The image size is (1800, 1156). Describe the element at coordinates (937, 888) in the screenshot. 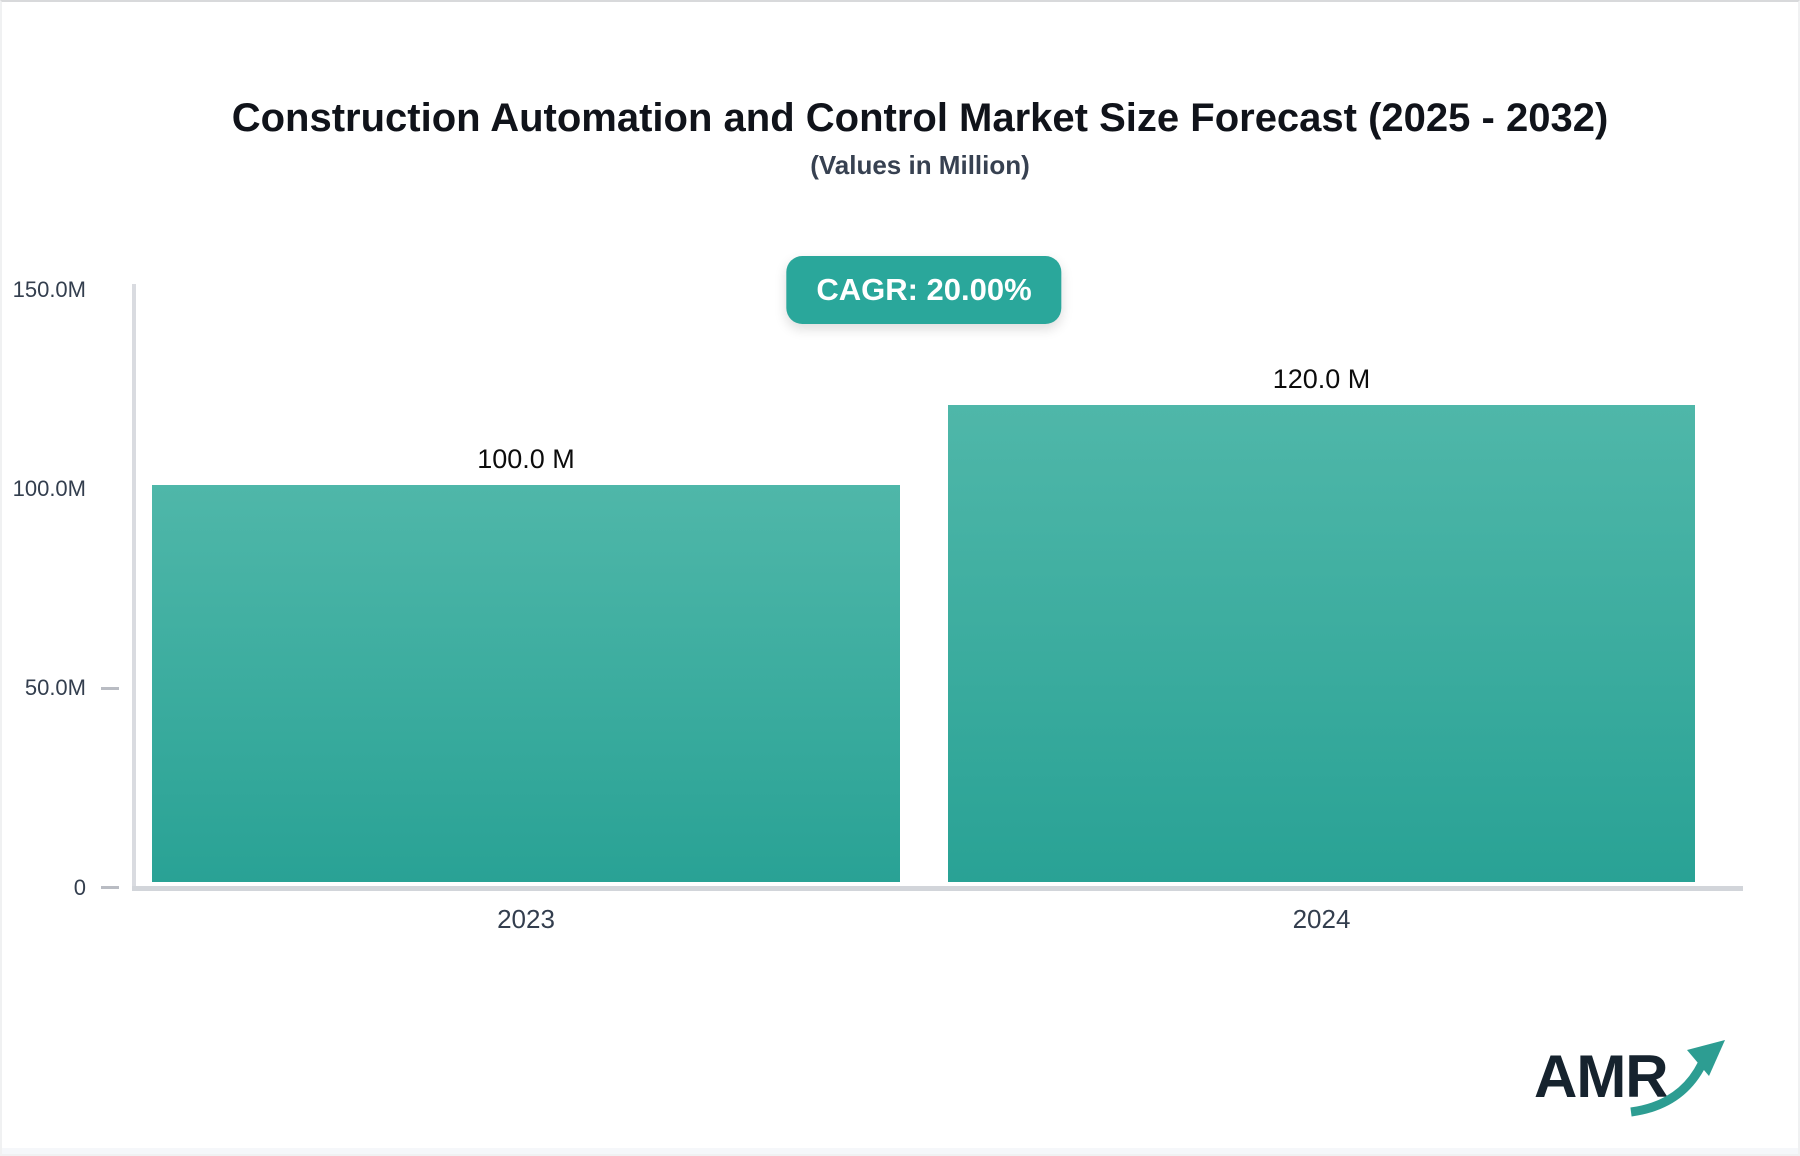

I see `x-axis-line` at that location.